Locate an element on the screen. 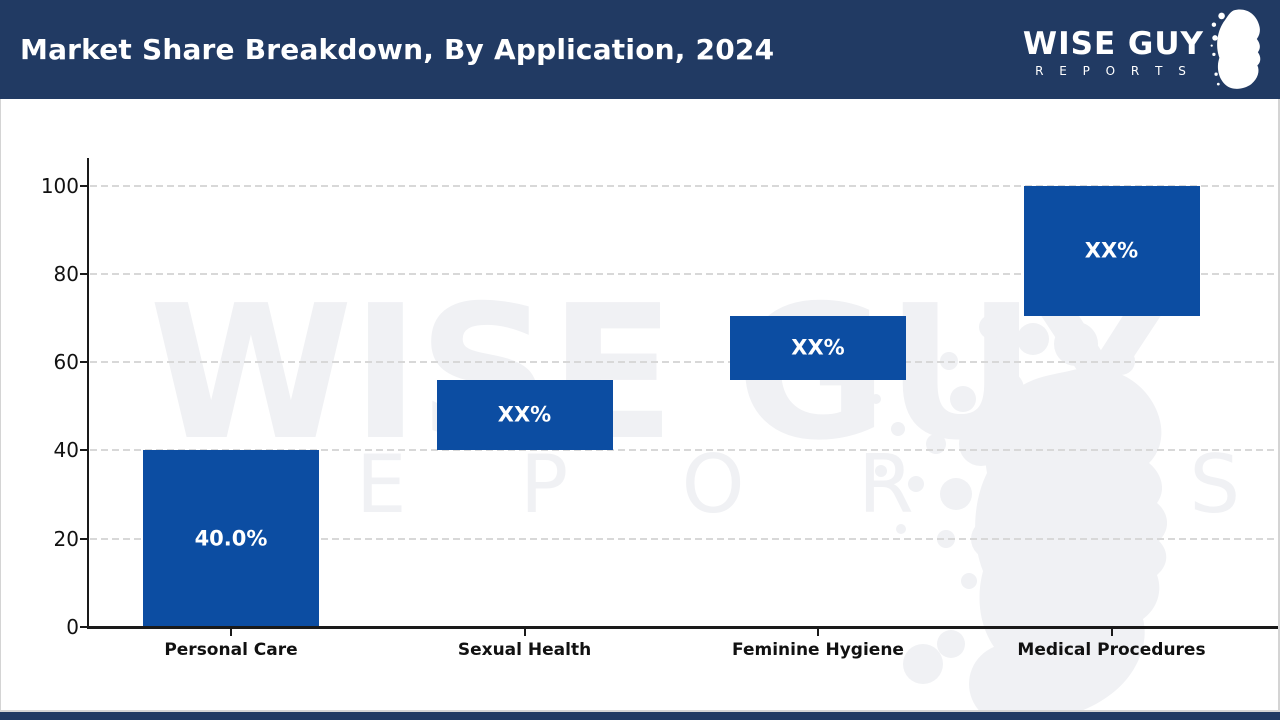 This screenshot has width=1280, height=720. y-axis-tick-label: 20 is located at coordinates (66, 538).